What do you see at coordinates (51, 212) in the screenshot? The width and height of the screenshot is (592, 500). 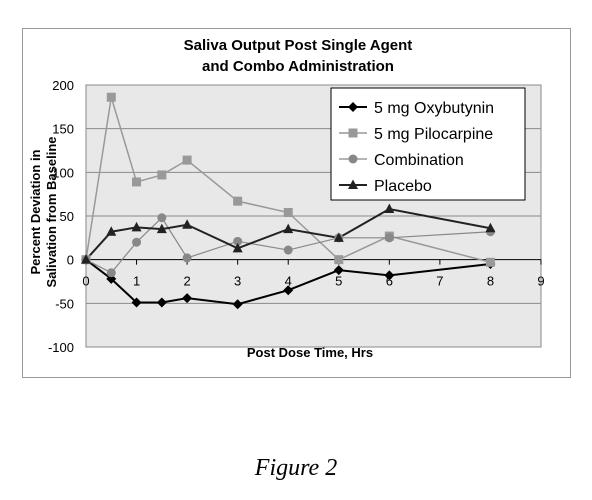 I see `y-axis-title-line-2: Salivation from Baseline` at bounding box center [51, 212].